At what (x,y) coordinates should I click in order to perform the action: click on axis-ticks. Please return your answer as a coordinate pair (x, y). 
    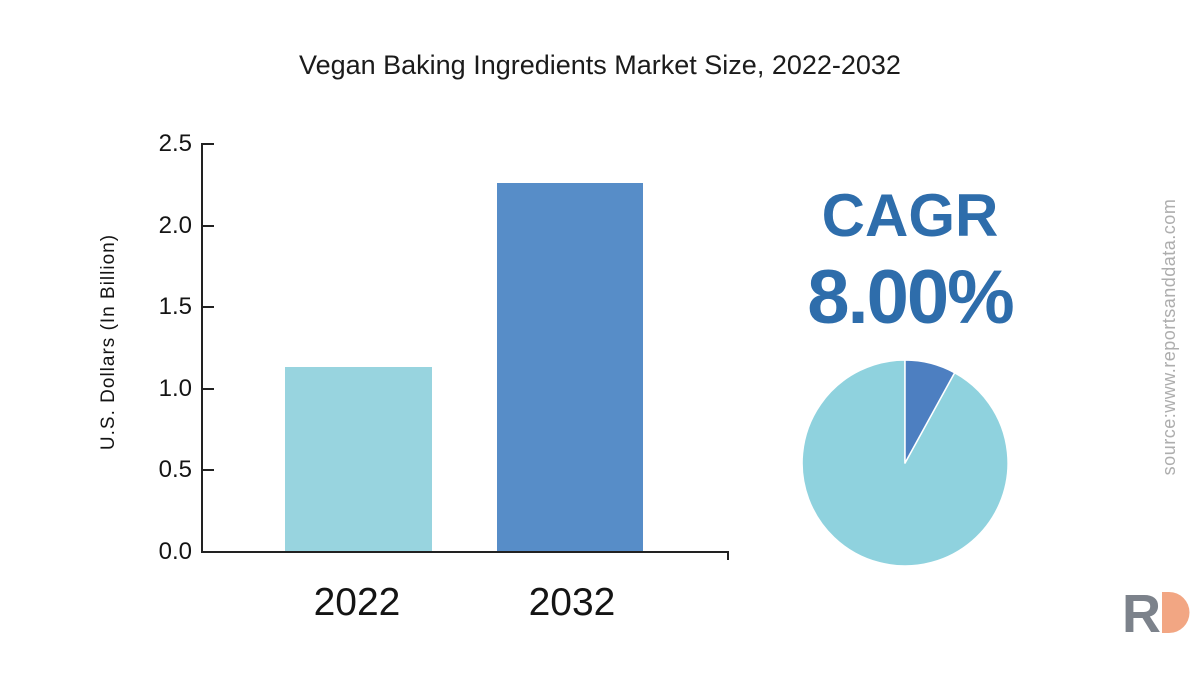
    Looking at the image, I should click on (208, 348).